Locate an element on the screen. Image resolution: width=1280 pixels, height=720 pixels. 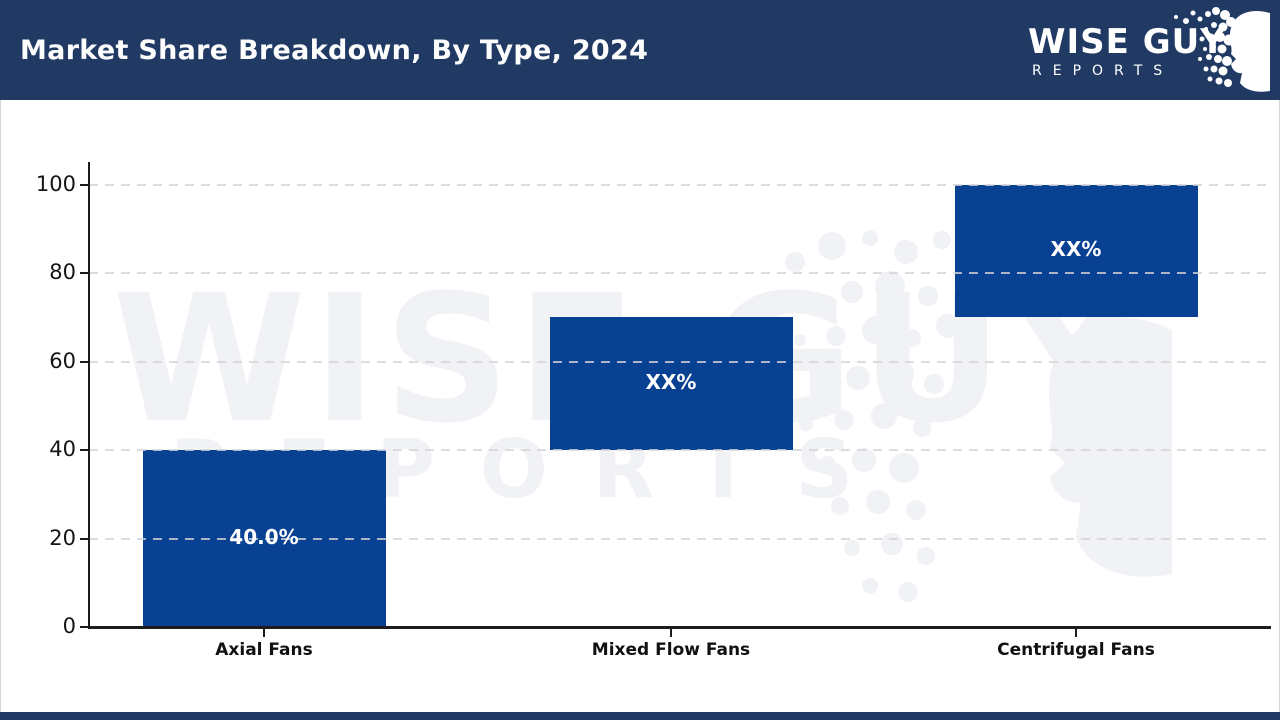
x-axis-label: Mixed Flow Fans is located at coordinates (671, 650).